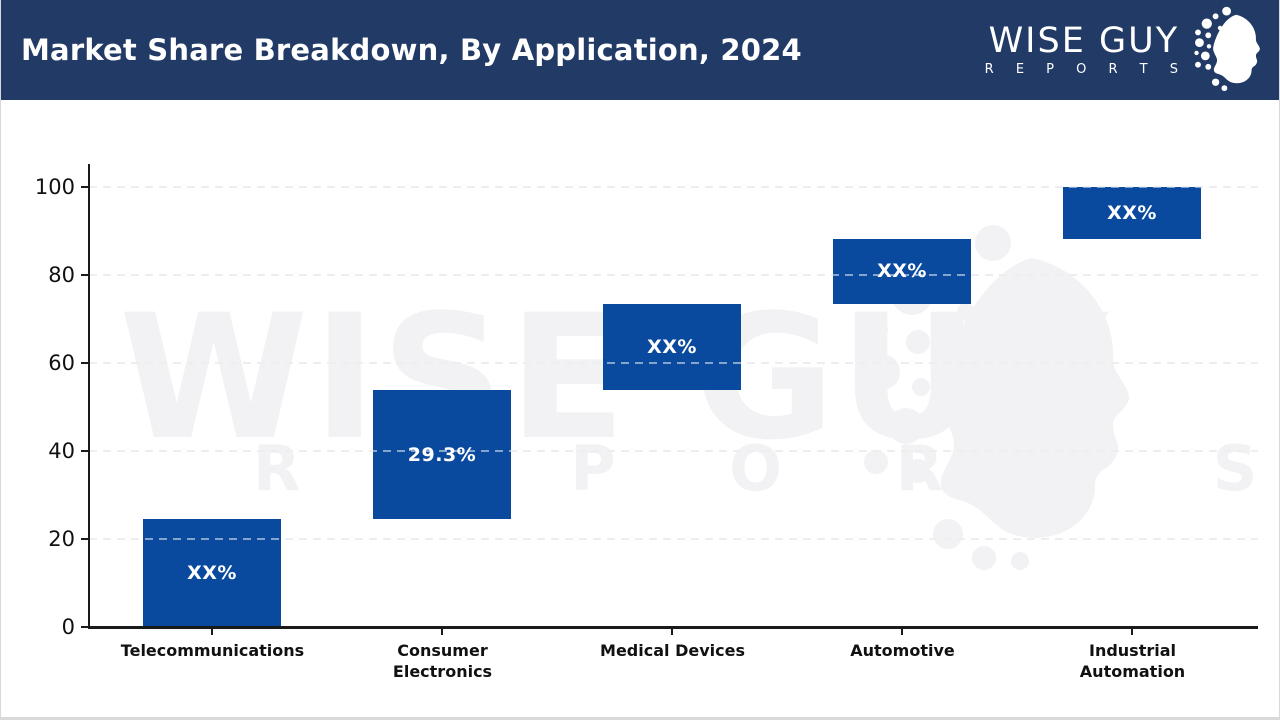 The image size is (1280, 720). I want to click on brand-wordmark: WISE GUY, so click(1084, 40).